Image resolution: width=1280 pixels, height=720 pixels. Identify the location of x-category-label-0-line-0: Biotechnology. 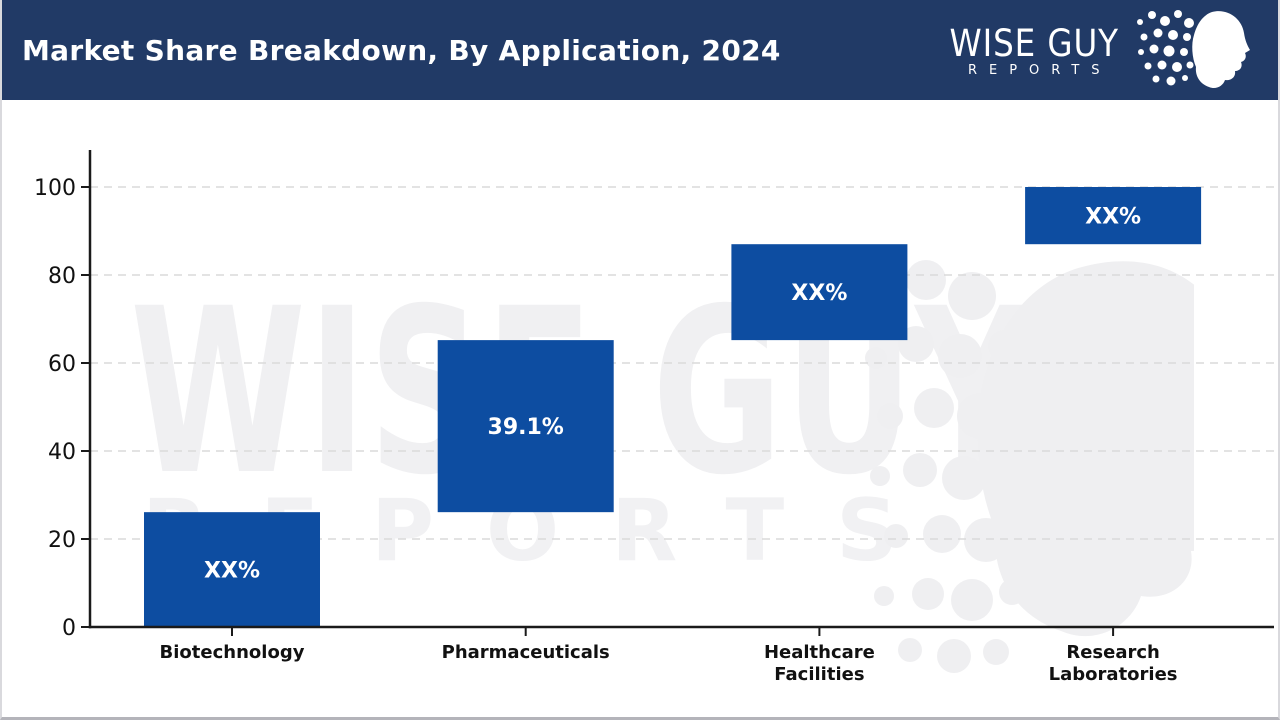
(232, 652).